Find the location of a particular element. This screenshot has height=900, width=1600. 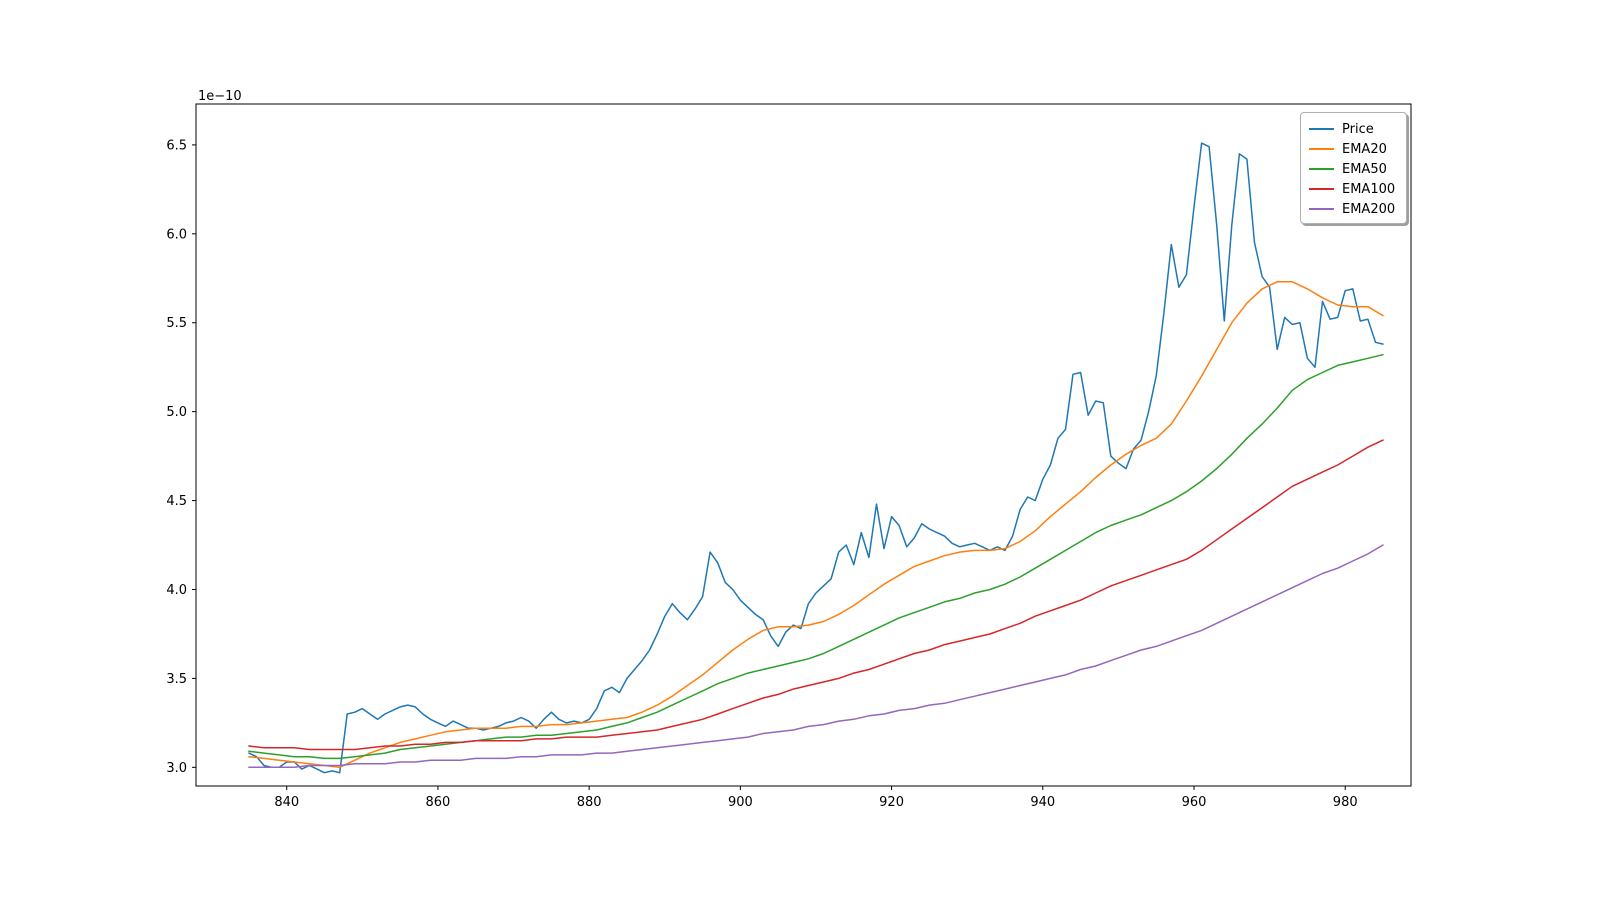

legend-entry-ema20: EMA20 is located at coordinates (1353, 149).